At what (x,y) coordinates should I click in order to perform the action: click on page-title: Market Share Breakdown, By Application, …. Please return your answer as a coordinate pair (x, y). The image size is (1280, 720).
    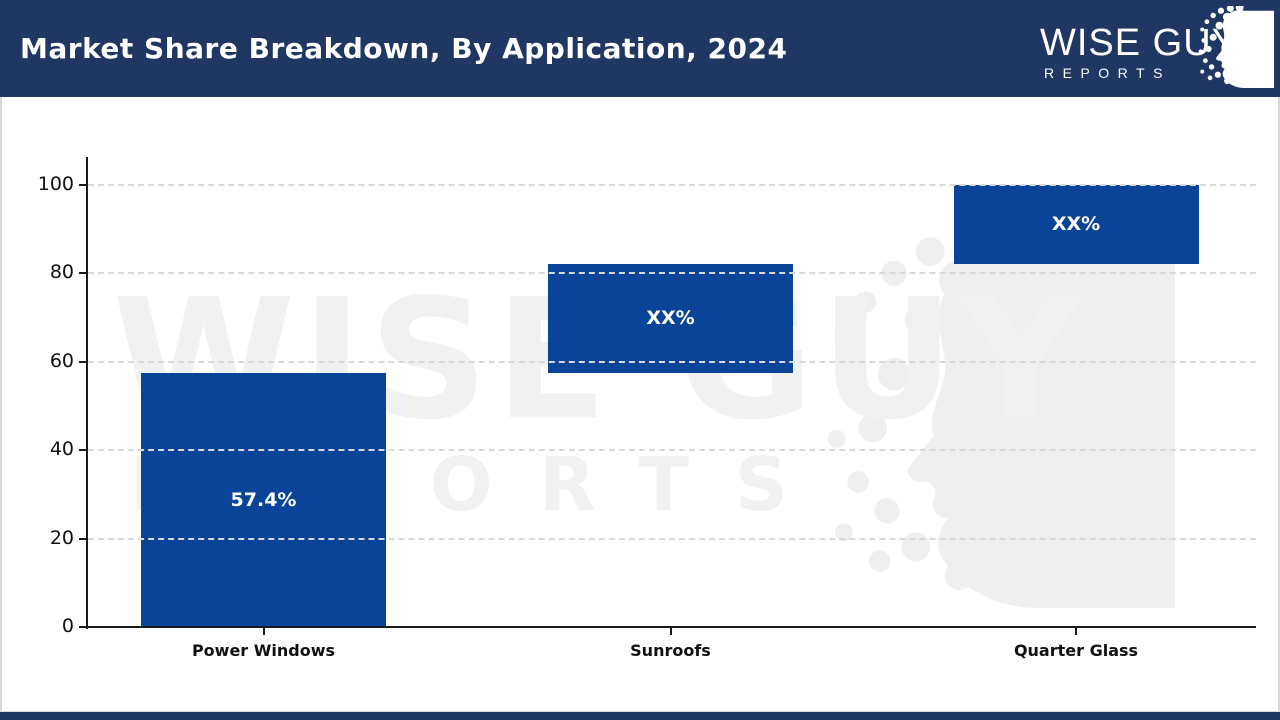
    Looking at the image, I should click on (404, 48).